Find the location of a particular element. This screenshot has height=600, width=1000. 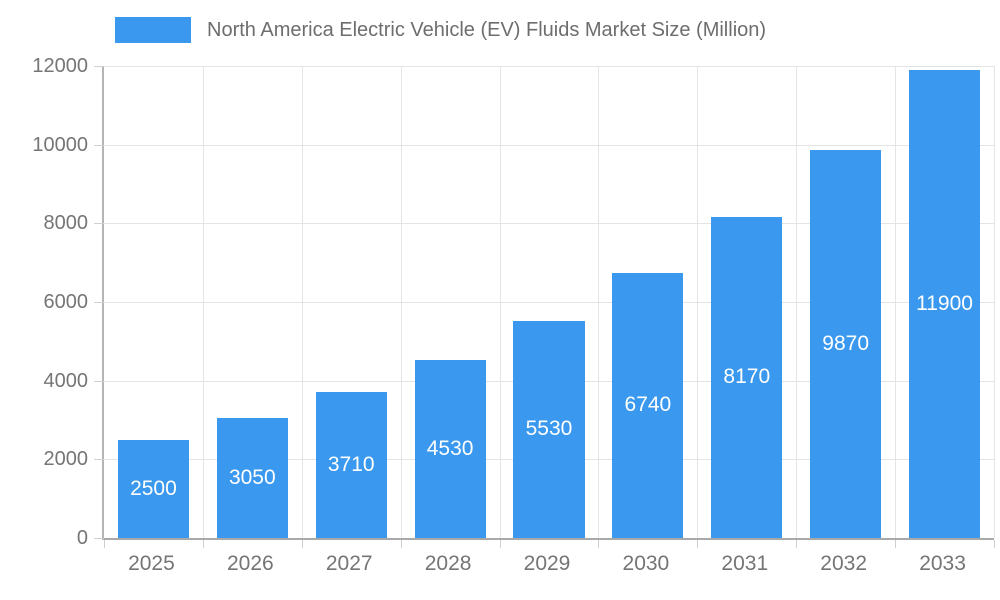

y-tick-label-8000: 8000 is located at coordinates (66, 223).